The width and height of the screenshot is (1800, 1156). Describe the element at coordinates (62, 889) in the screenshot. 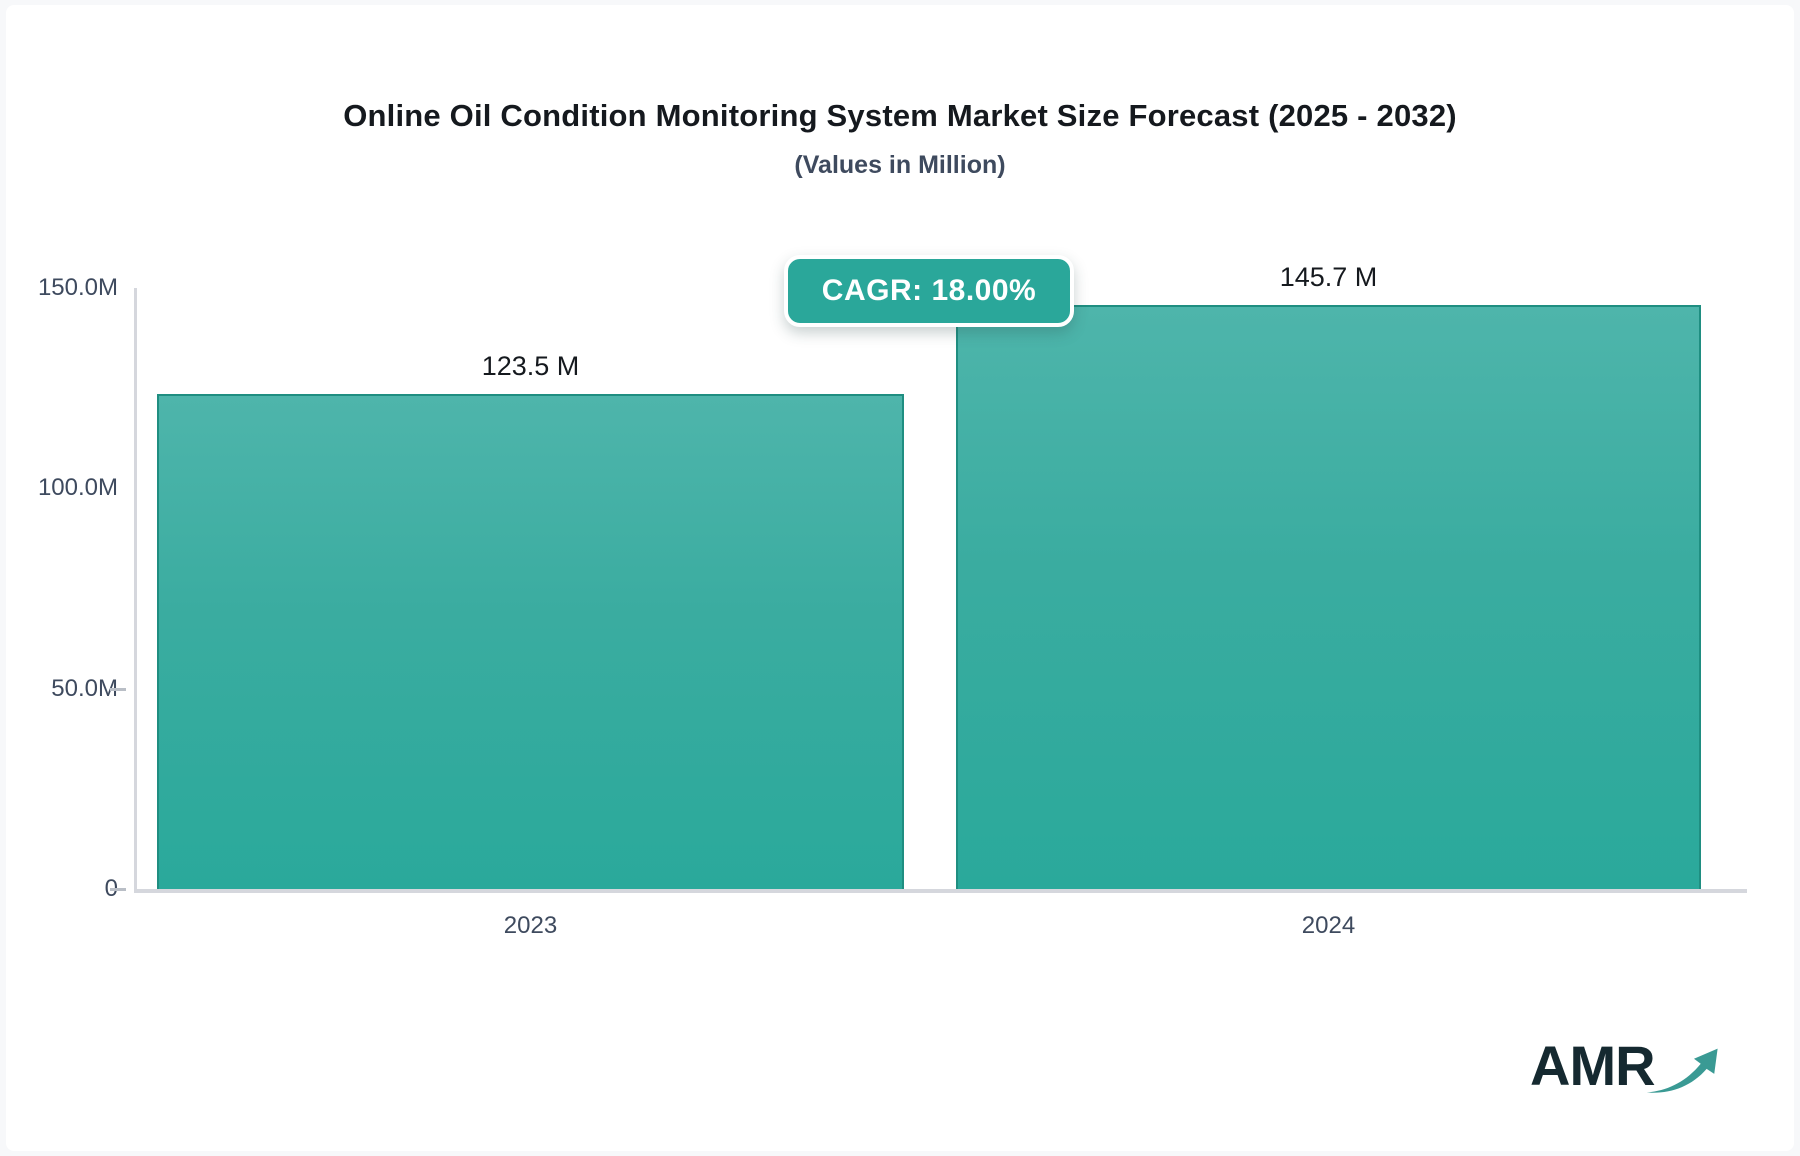

I see `y-axis-tick-label: 0` at that location.